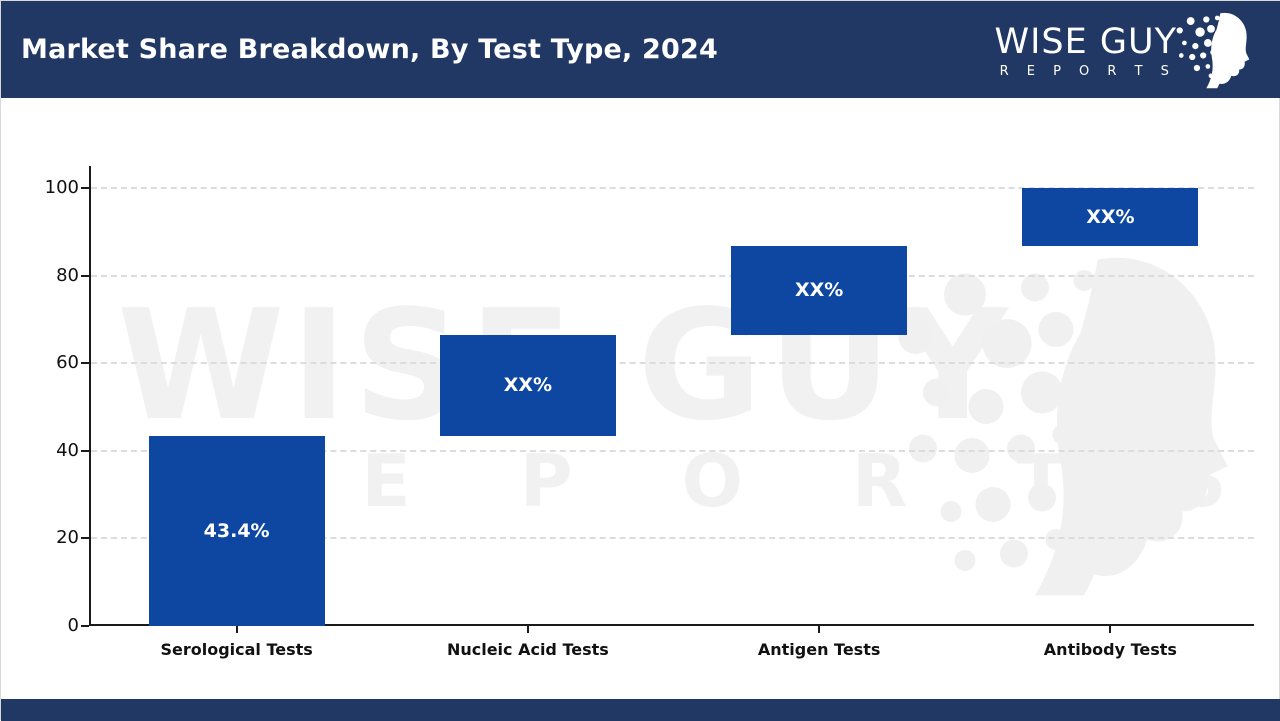 The width and height of the screenshot is (1280, 721). Describe the element at coordinates (640, 710) in the screenshot. I see `footer-band` at that location.